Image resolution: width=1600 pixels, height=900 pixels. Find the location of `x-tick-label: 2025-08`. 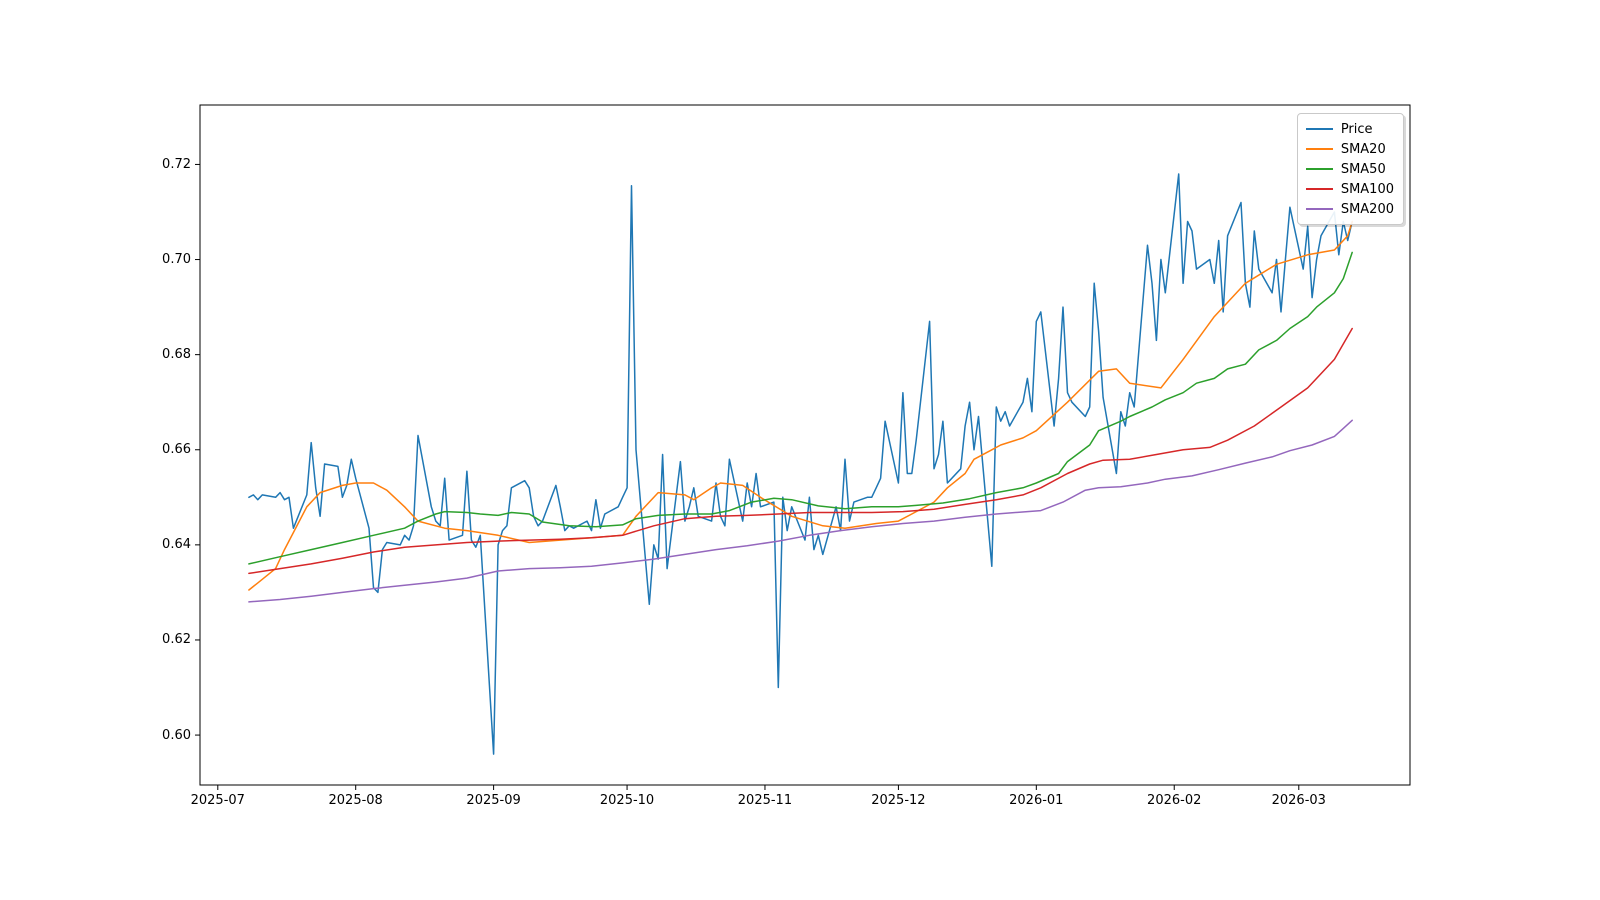

x-tick-label: 2025-08 is located at coordinates (355, 800).